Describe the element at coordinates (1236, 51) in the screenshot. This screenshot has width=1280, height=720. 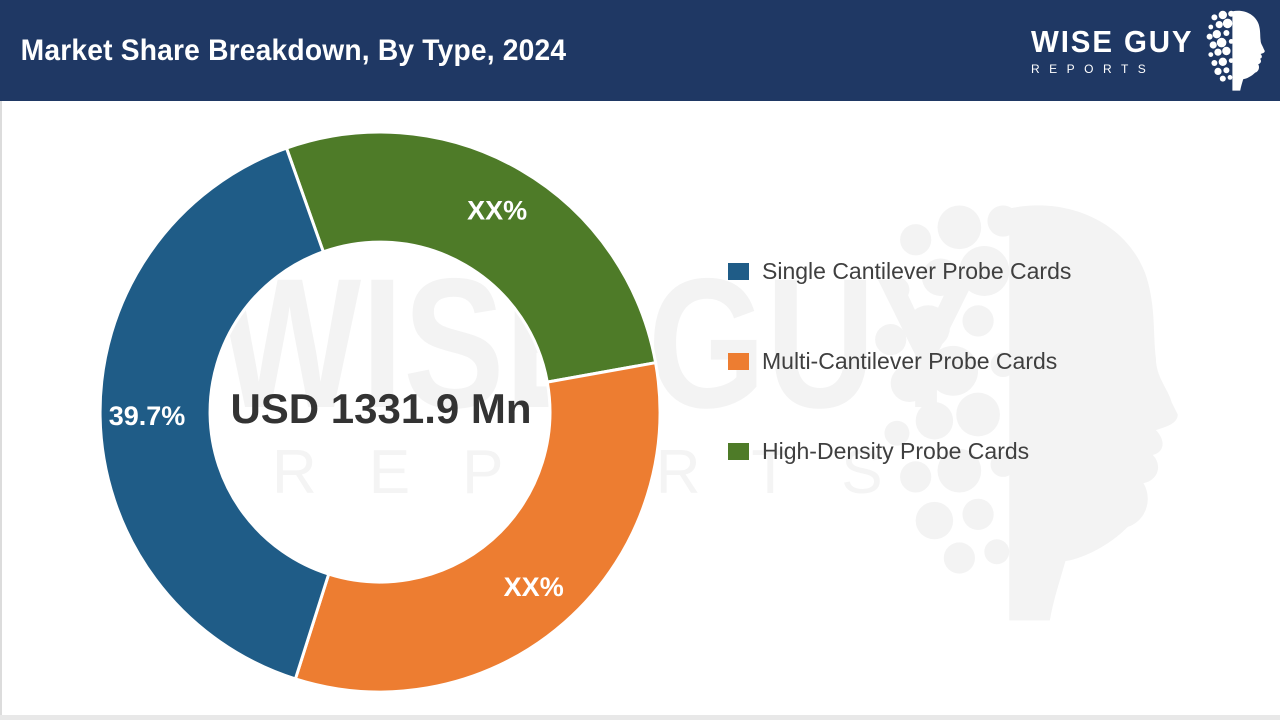
I see `logo-face-icon` at that location.